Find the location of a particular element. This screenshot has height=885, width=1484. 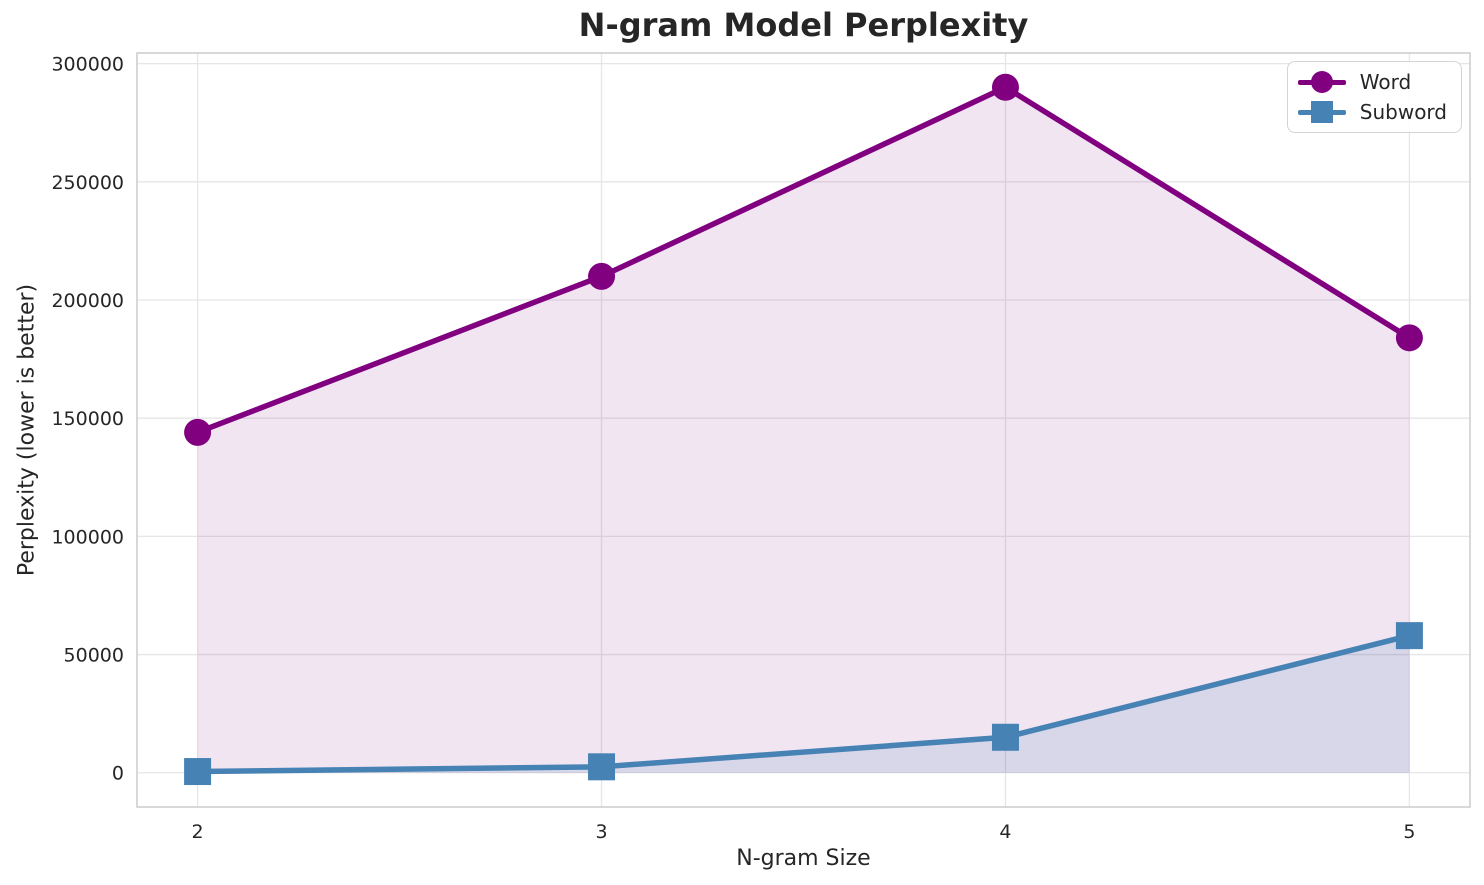

x-tick-label: 5 is located at coordinates (1409, 832).